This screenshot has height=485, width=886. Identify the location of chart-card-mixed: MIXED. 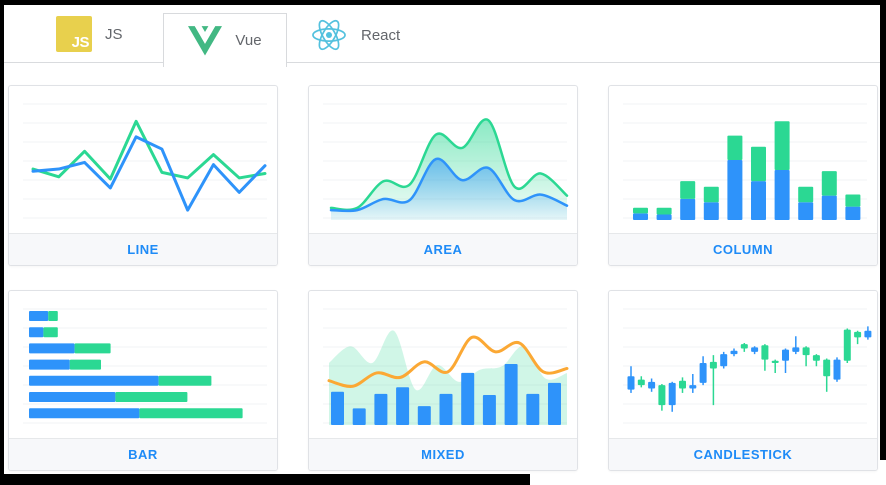
(443, 380).